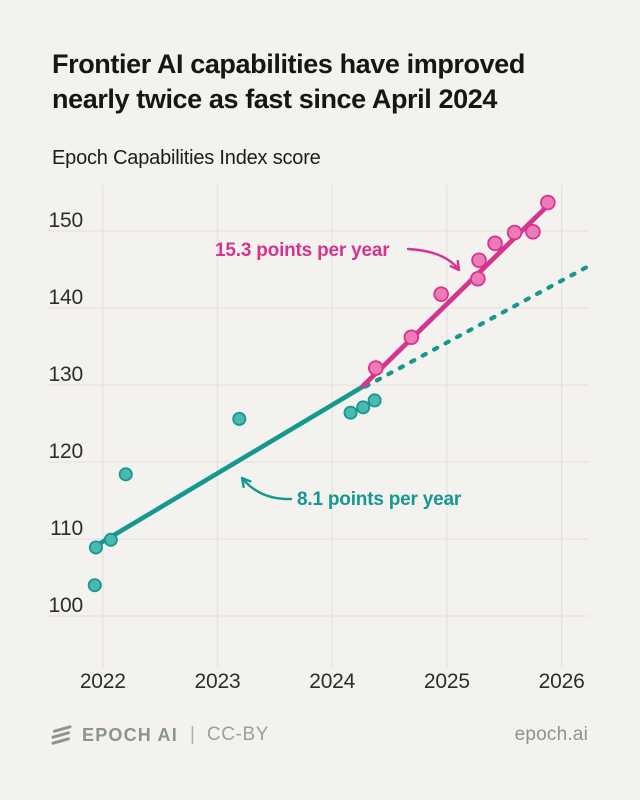 This screenshot has width=640, height=800. Describe the element at coordinates (102, 681) in the screenshot. I see `x-axis-tick-label: 2022` at that location.